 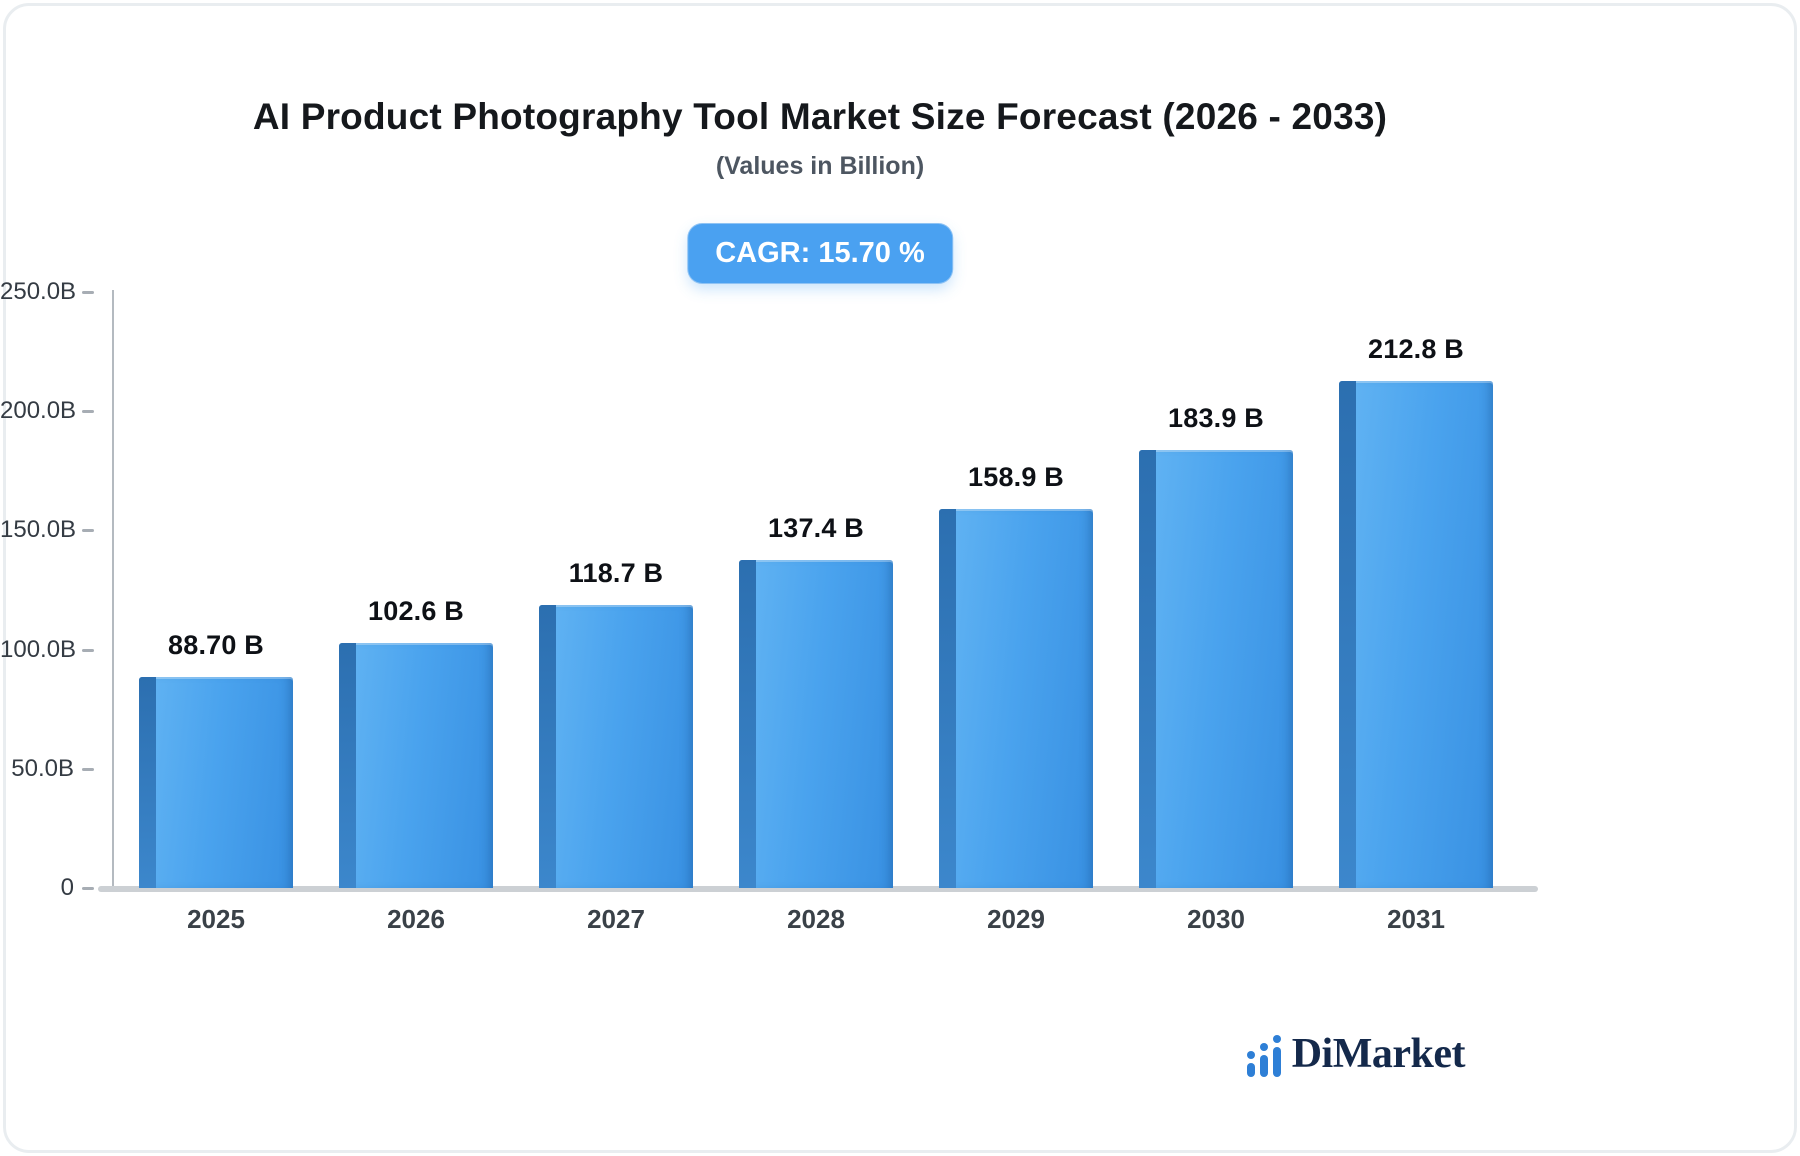 What do you see at coordinates (816, 528) in the screenshot?
I see `bar-value-label: 137.4 B` at bounding box center [816, 528].